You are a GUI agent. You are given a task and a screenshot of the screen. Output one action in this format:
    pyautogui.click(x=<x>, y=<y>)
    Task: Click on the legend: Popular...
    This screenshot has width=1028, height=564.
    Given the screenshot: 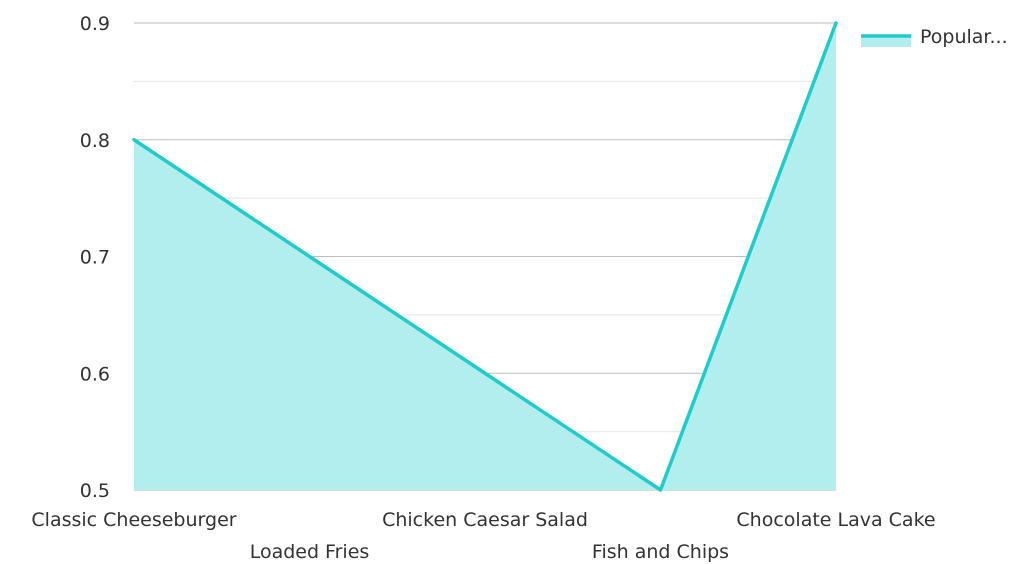 What is the action you would take?
    pyautogui.click(x=934, y=37)
    